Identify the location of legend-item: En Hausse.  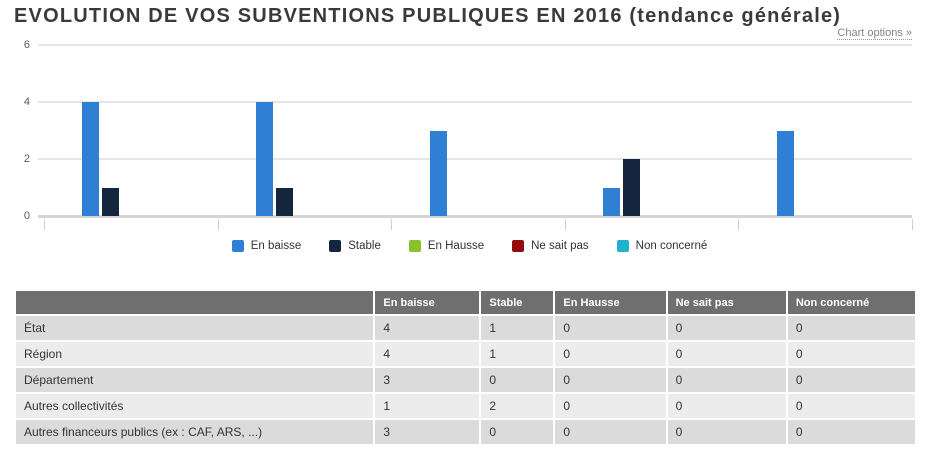
(446, 246).